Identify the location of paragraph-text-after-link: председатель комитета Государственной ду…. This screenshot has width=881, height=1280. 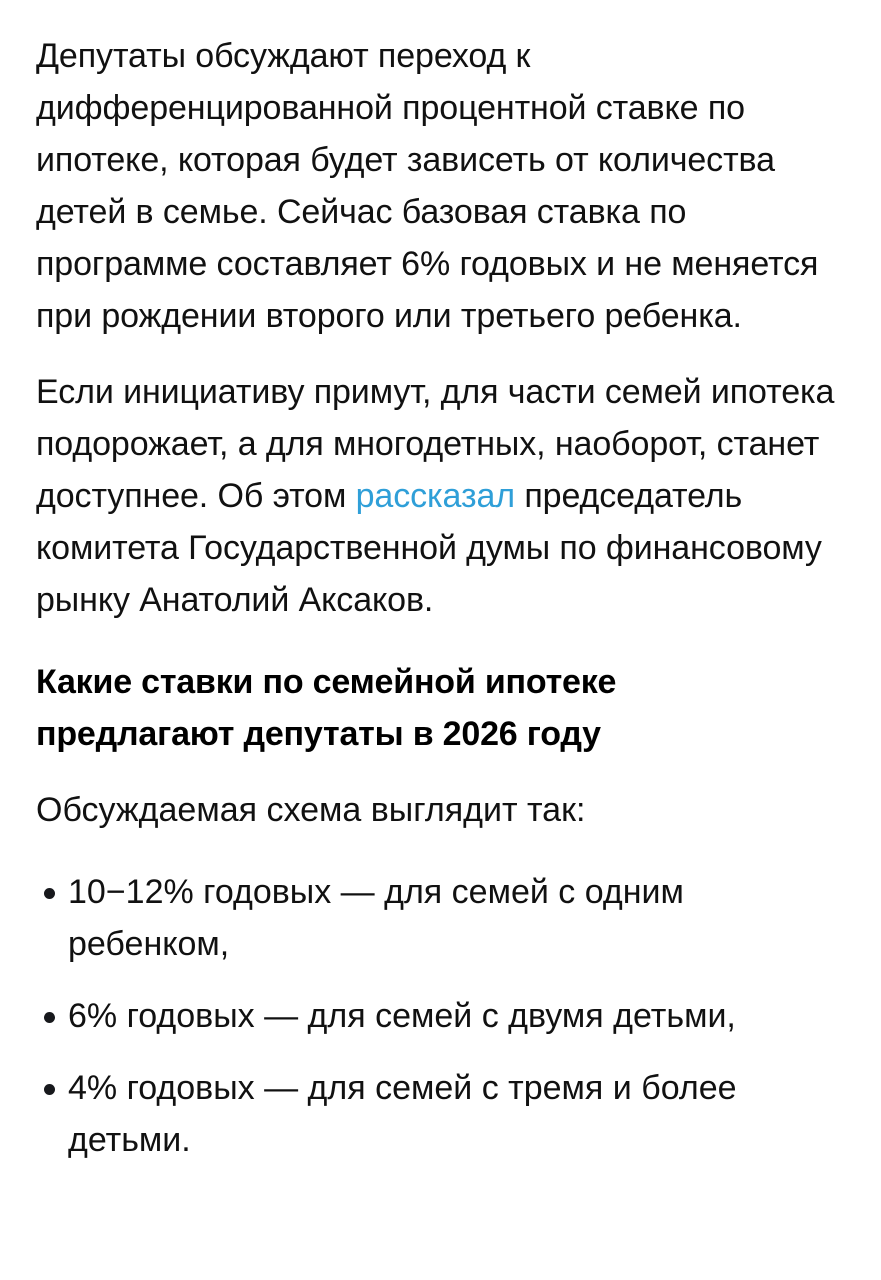
(429, 548).